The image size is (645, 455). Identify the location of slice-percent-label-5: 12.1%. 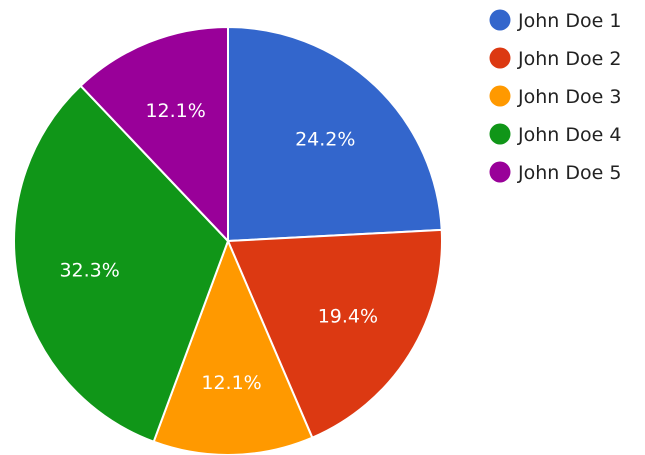
(175, 111).